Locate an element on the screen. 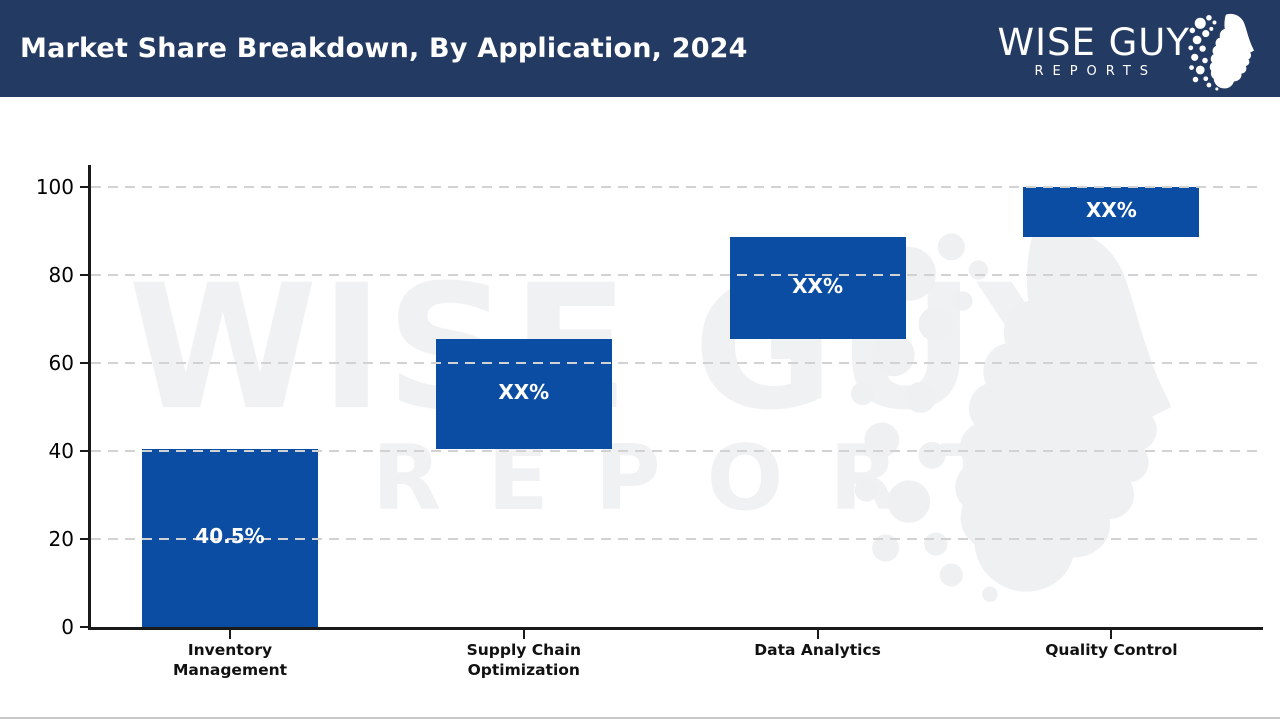 This screenshot has width=1280, height=720. wiseguy-logo: WISE GUY REPORTS is located at coordinates (1133, 51).